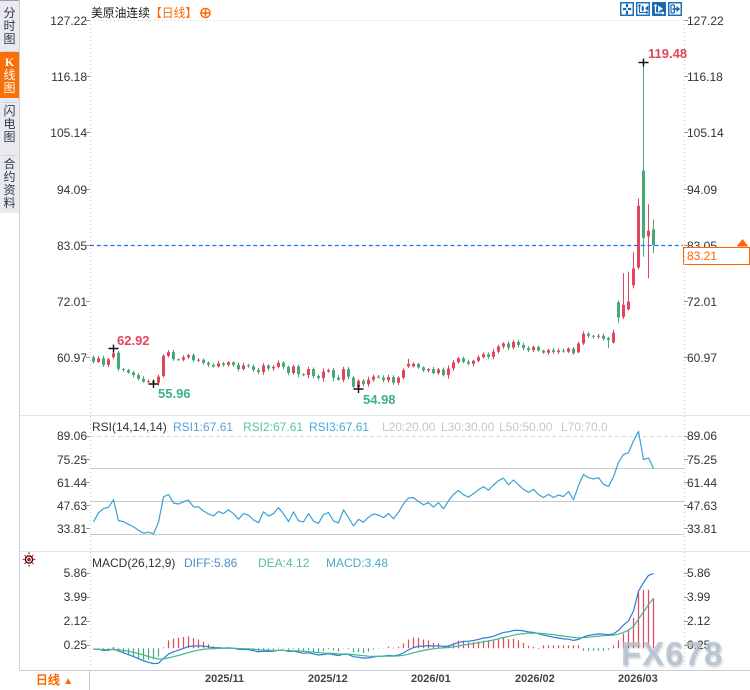  I want to click on svg-text: 119.48, so click(667, 53).